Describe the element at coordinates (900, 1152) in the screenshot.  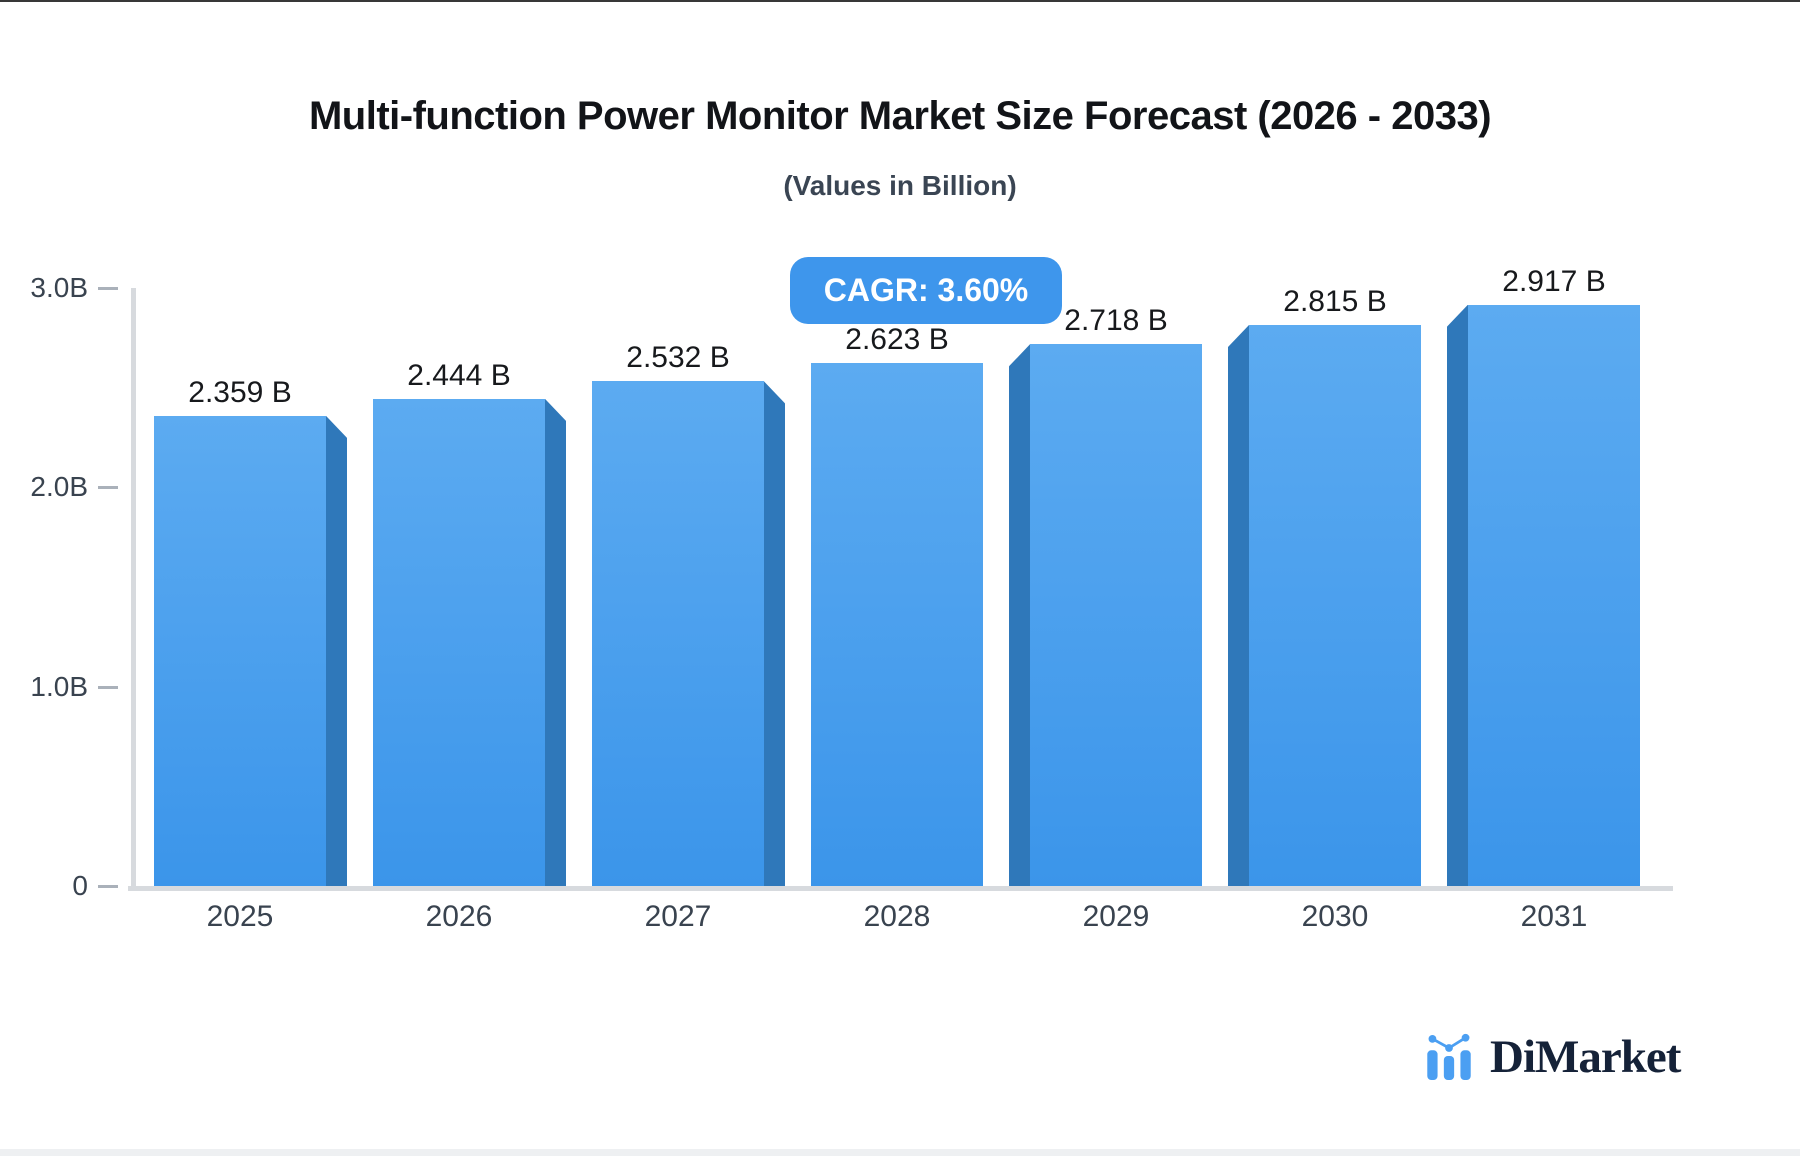
I see `window-bottom-edge` at that location.